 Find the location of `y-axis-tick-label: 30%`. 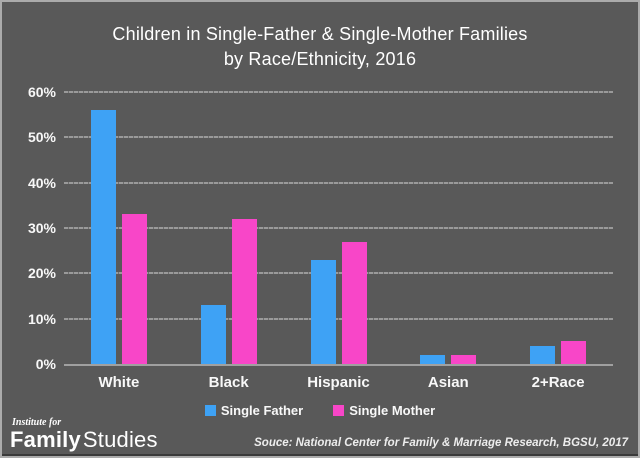

y-axis-tick-label: 30% is located at coordinates (41, 228).